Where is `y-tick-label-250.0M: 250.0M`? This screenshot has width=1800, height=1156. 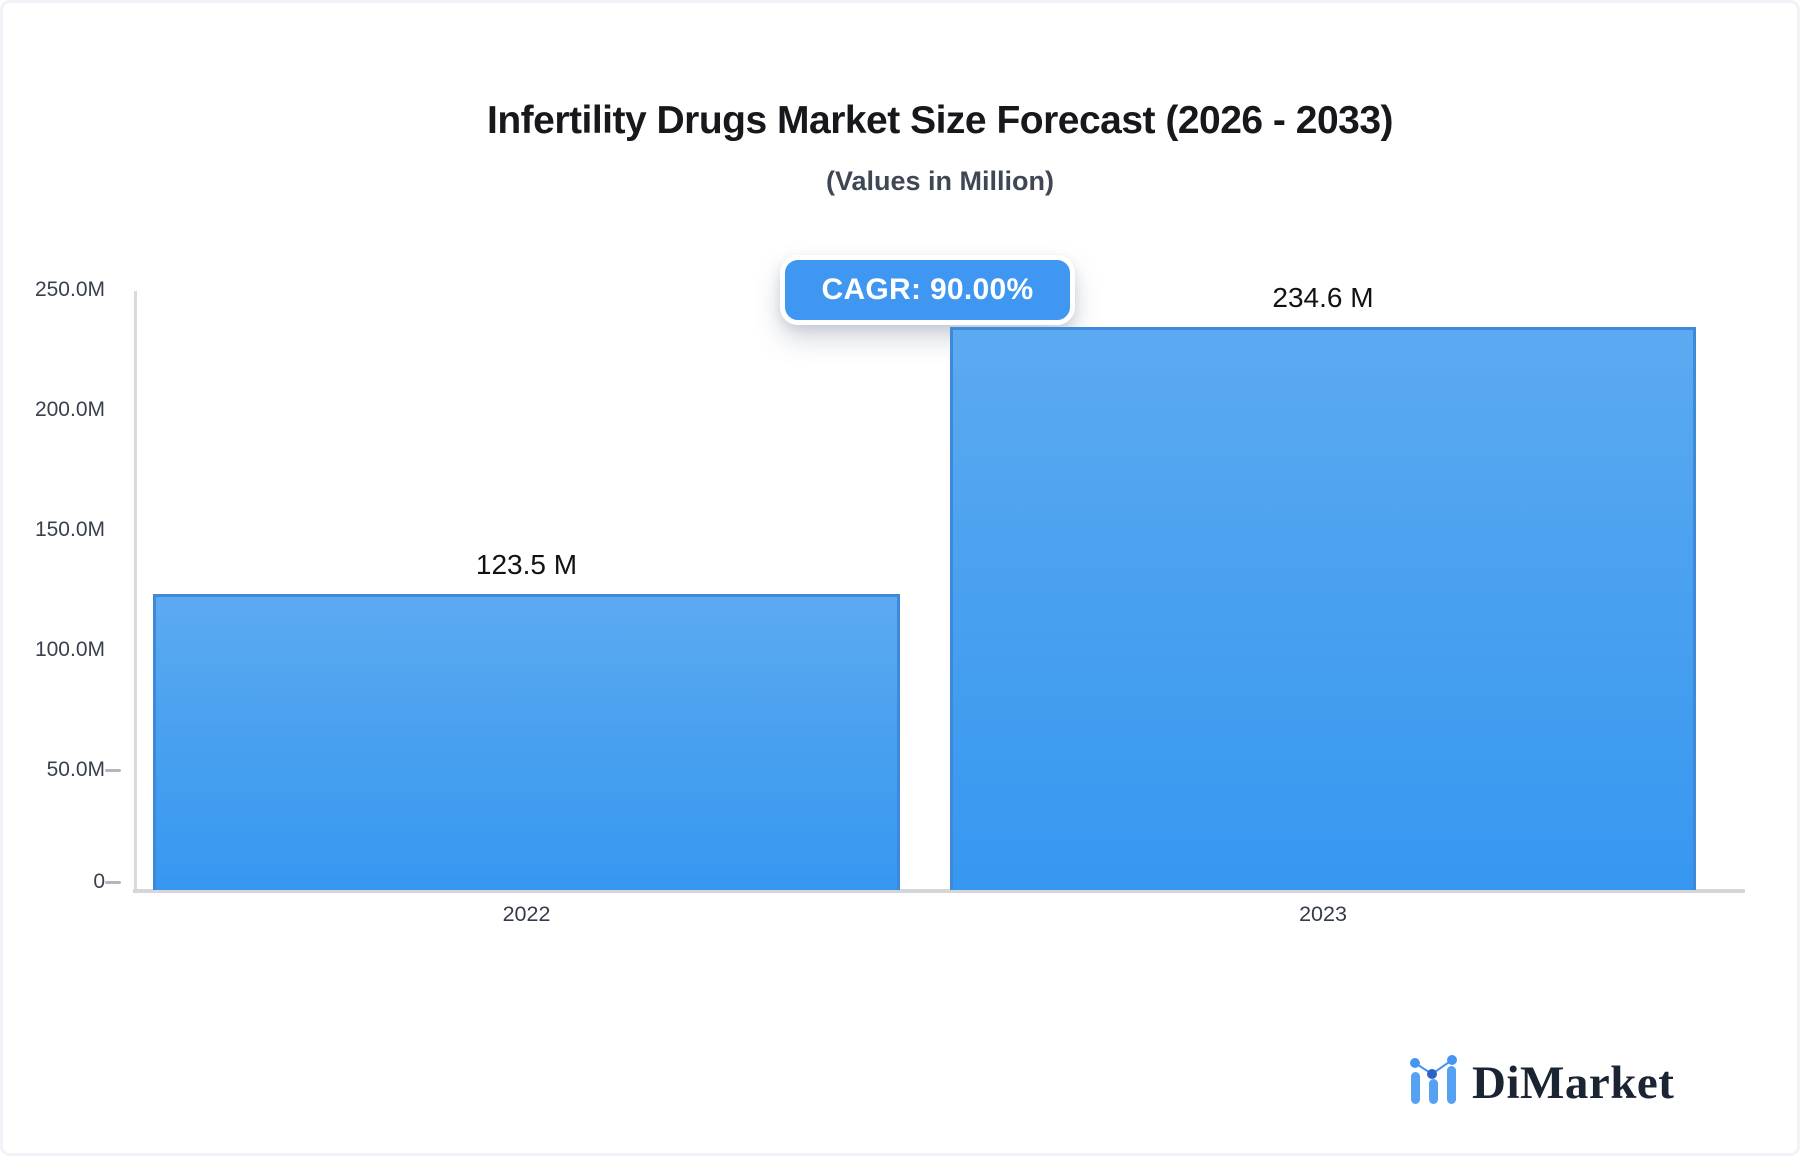
y-tick-label-250.0M: 250.0M is located at coordinates (69, 289).